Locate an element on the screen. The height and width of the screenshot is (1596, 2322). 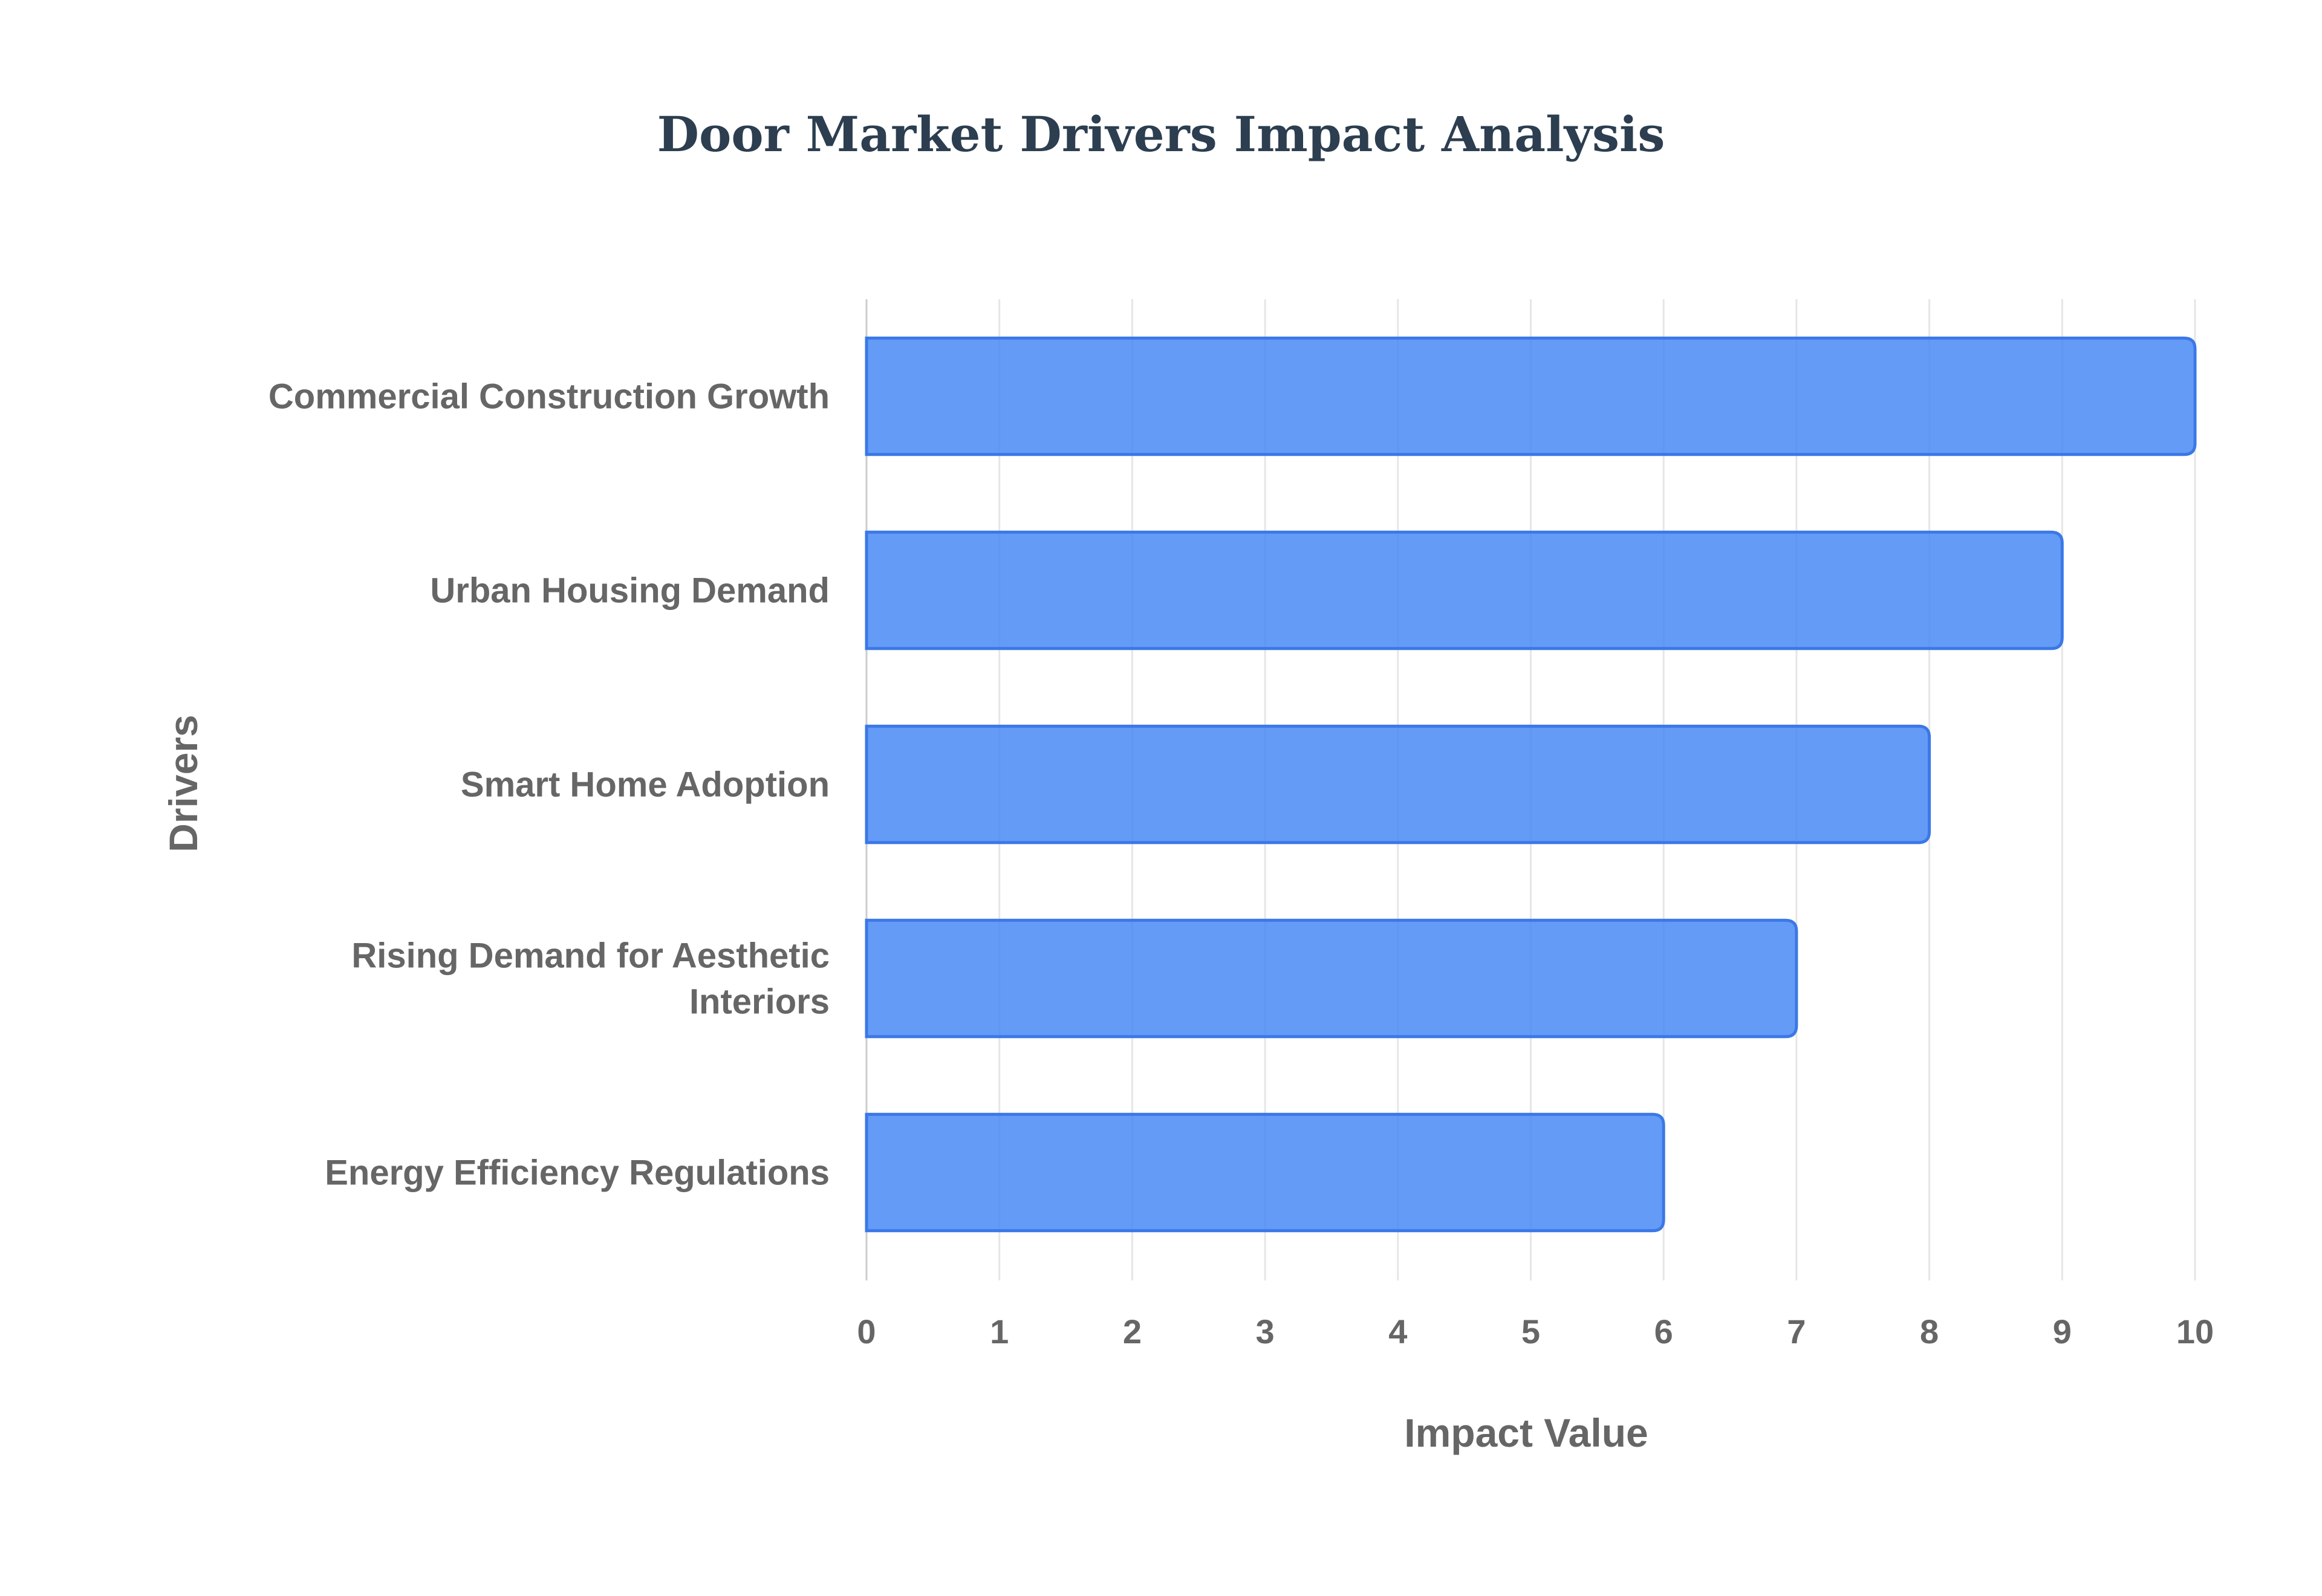
y-category-label: Energy Efficiency Regulations is located at coordinates (577, 1173).